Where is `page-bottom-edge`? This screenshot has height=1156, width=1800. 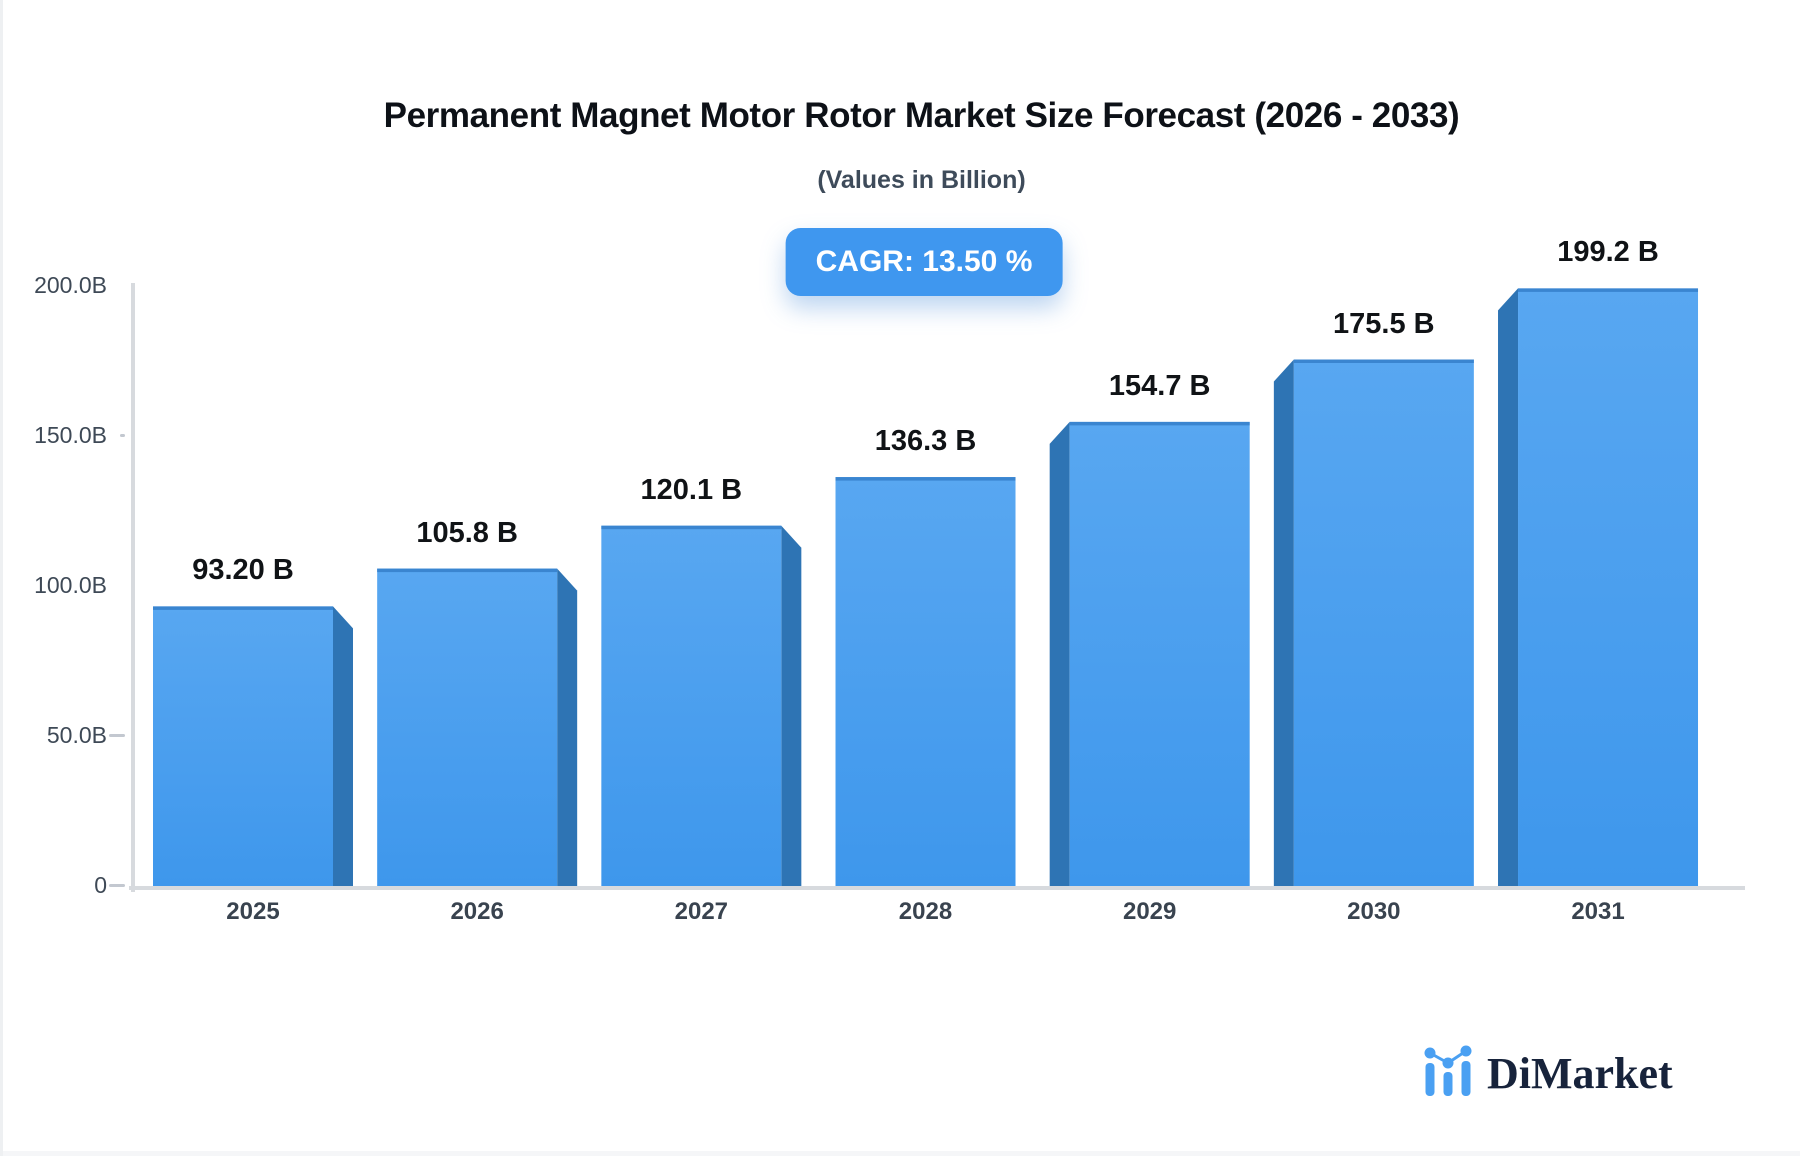 page-bottom-edge is located at coordinates (901, 1153).